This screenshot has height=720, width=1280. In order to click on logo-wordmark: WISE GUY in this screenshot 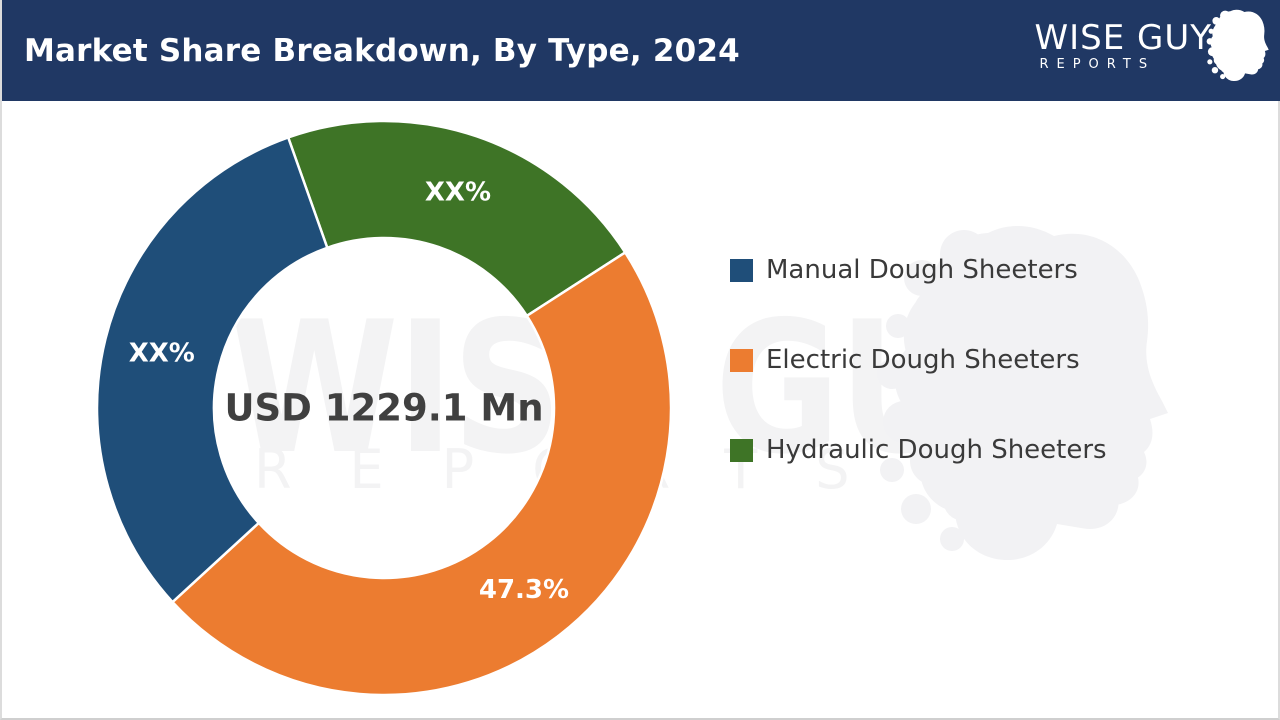, I will do `click(1123, 37)`.